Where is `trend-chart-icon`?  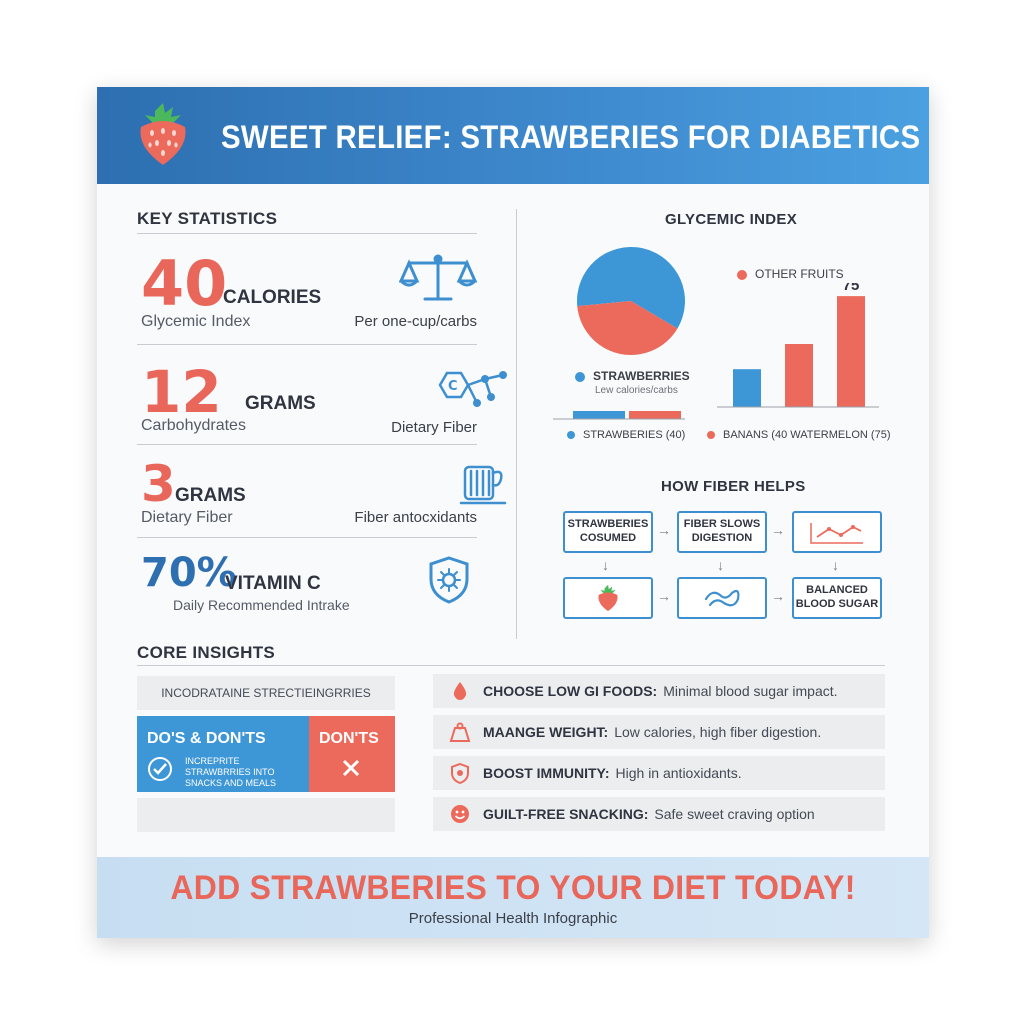 trend-chart-icon is located at coordinates (836, 533).